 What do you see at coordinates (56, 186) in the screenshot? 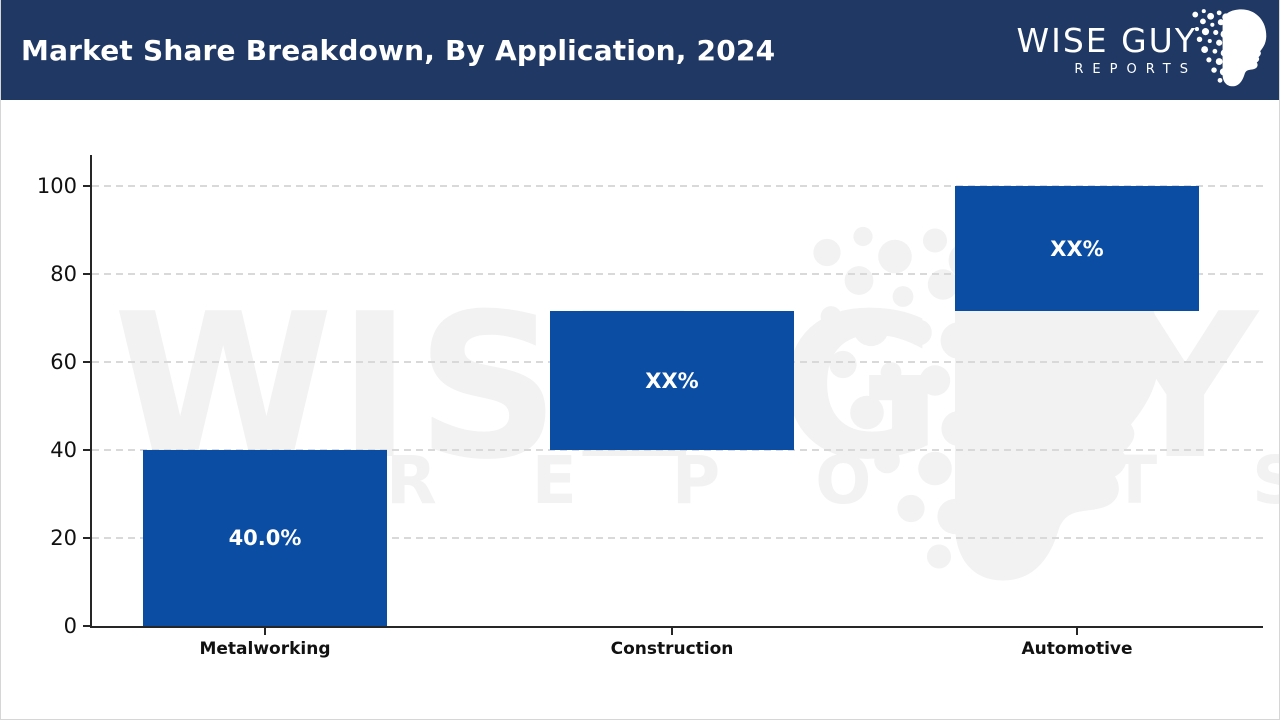
I see `y-tick-label-100: 100` at bounding box center [56, 186].